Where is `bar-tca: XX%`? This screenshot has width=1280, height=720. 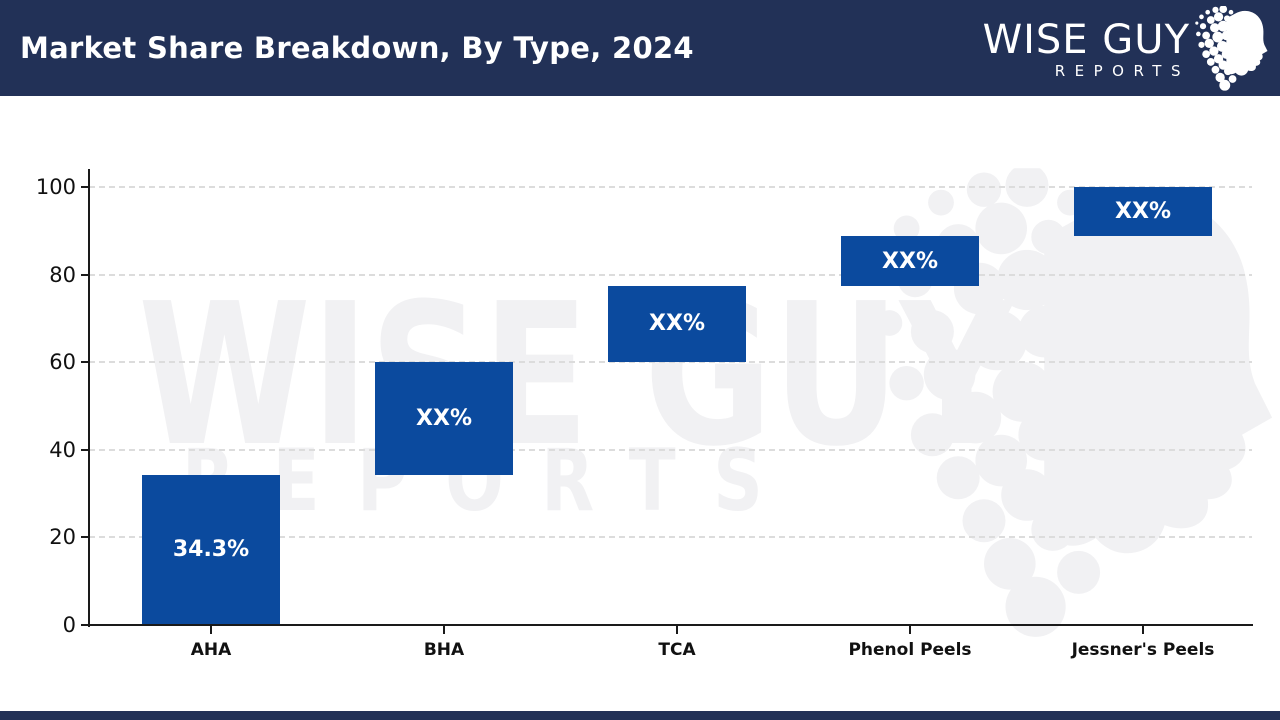 bar-tca: XX% is located at coordinates (677, 324).